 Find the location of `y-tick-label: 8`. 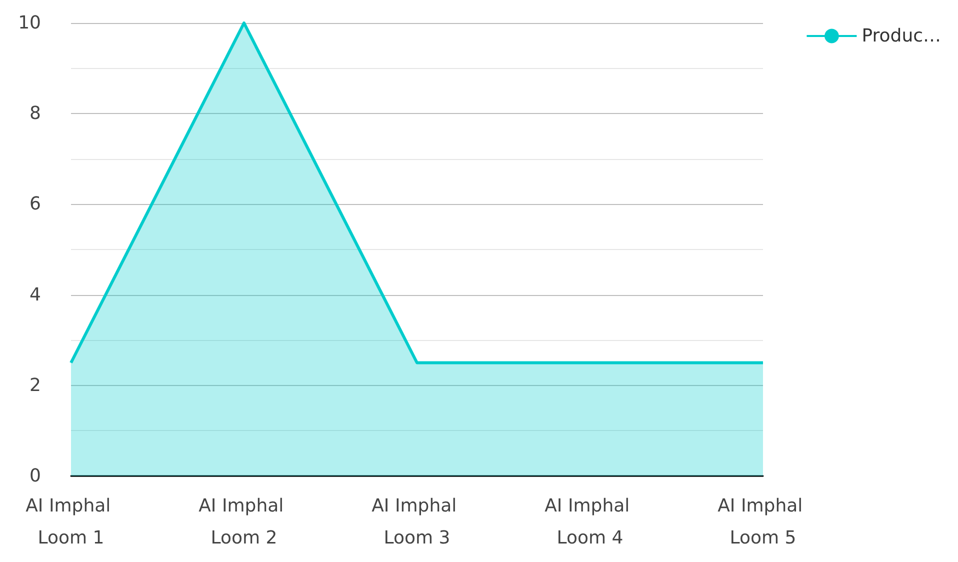

y-tick-label: 8 is located at coordinates (35, 113).